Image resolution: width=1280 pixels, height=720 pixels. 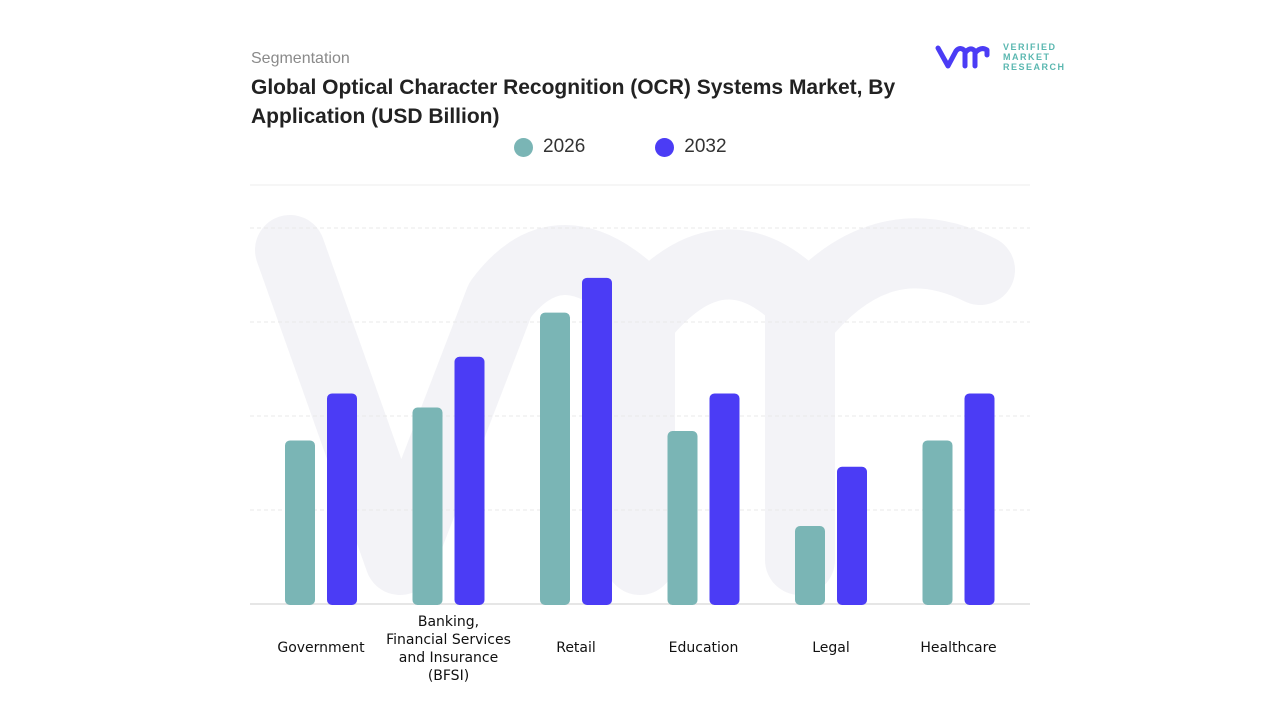 I want to click on legend-item-2026: 2026, so click(x=549, y=147).